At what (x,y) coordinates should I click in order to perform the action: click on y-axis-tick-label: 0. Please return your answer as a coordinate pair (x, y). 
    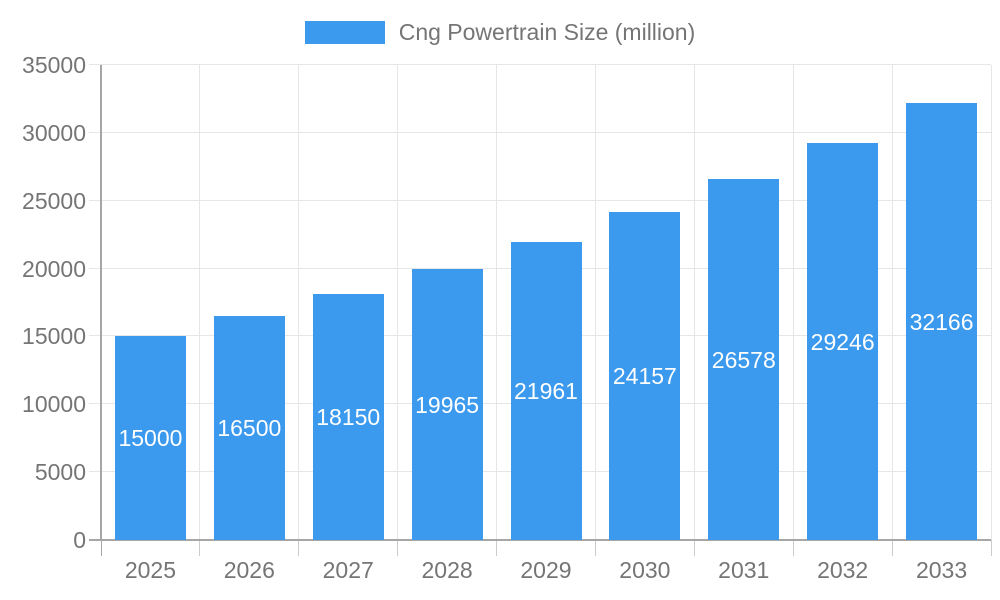
    Looking at the image, I should click on (79, 540).